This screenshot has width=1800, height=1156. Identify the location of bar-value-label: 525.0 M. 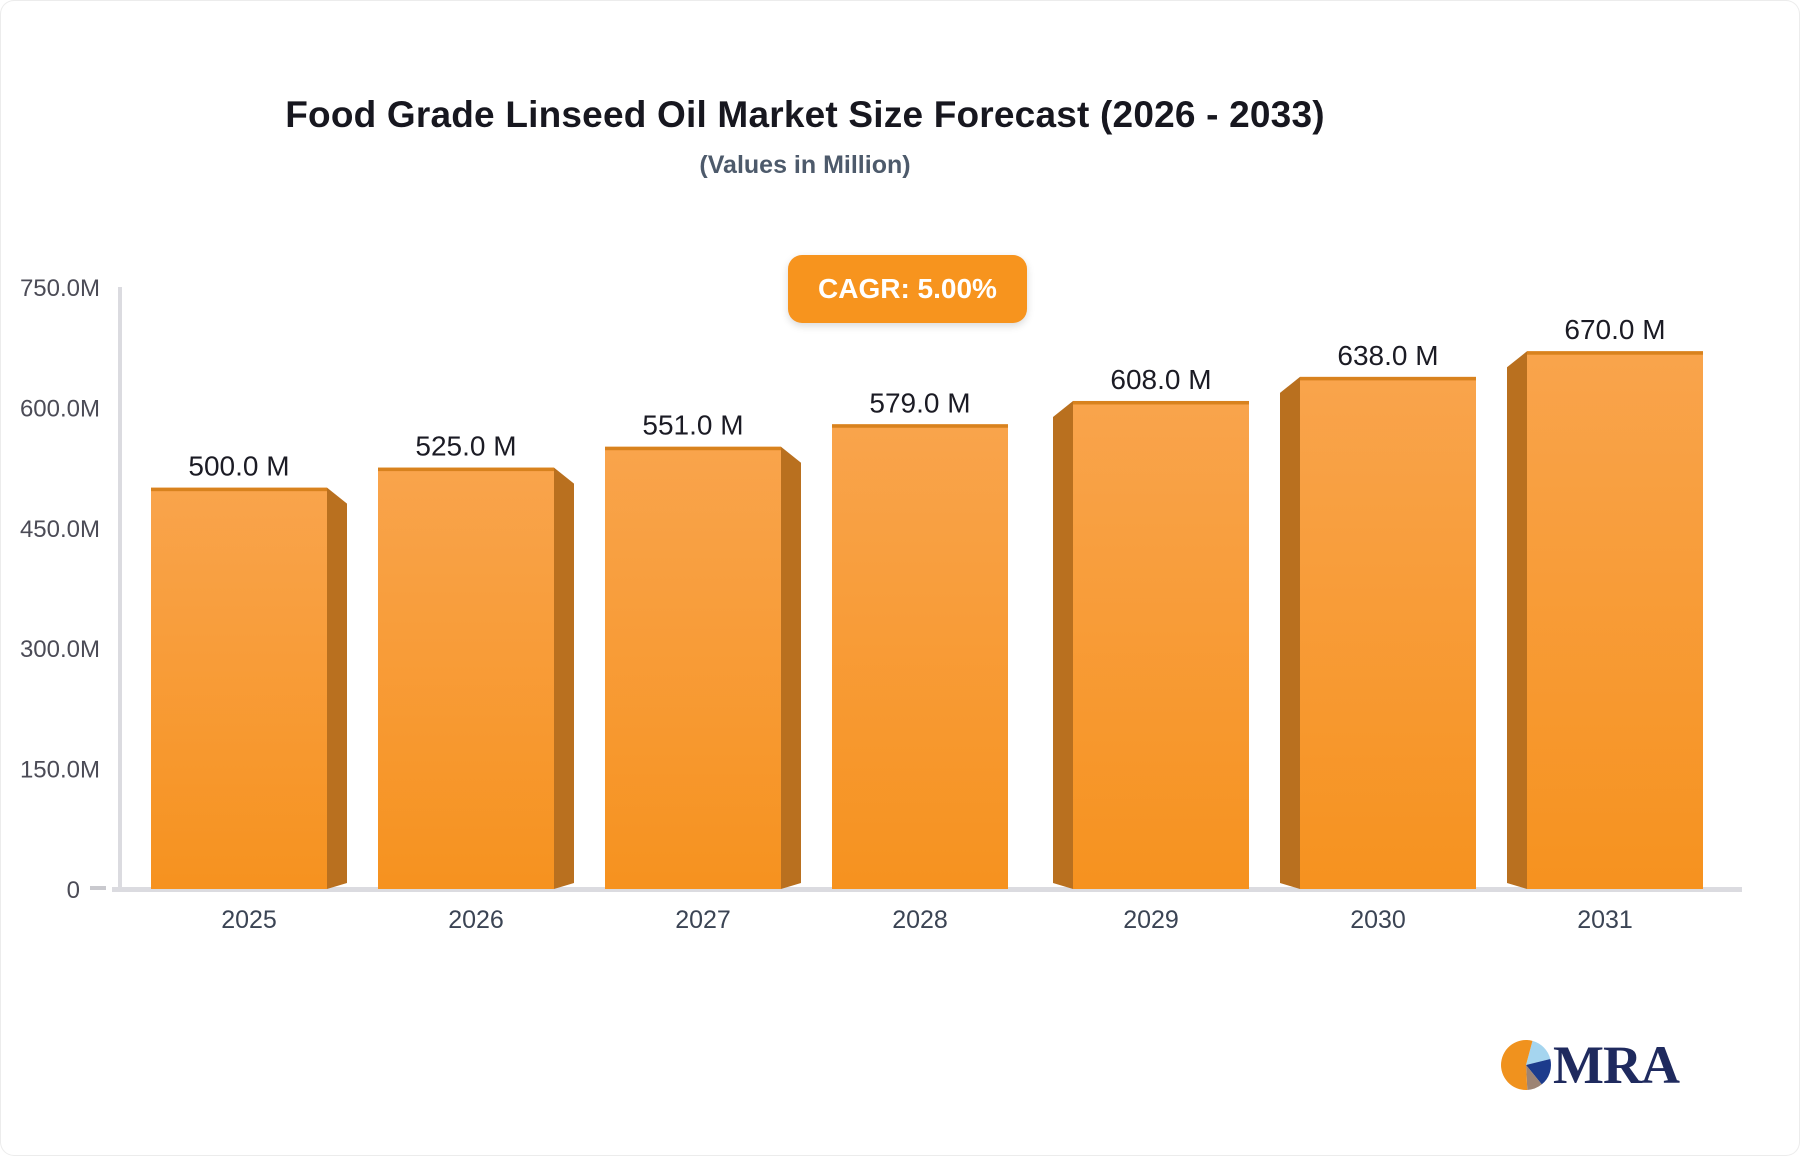
(465, 446).